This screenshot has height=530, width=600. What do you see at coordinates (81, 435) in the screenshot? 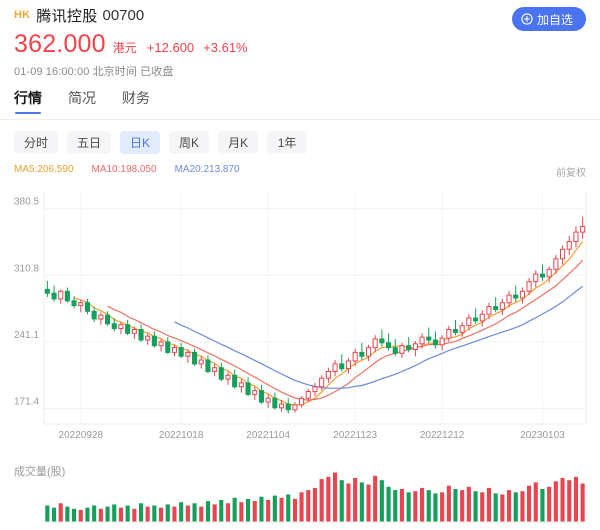
I see `x-axis-tick-0: 20220928` at bounding box center [81, 435].